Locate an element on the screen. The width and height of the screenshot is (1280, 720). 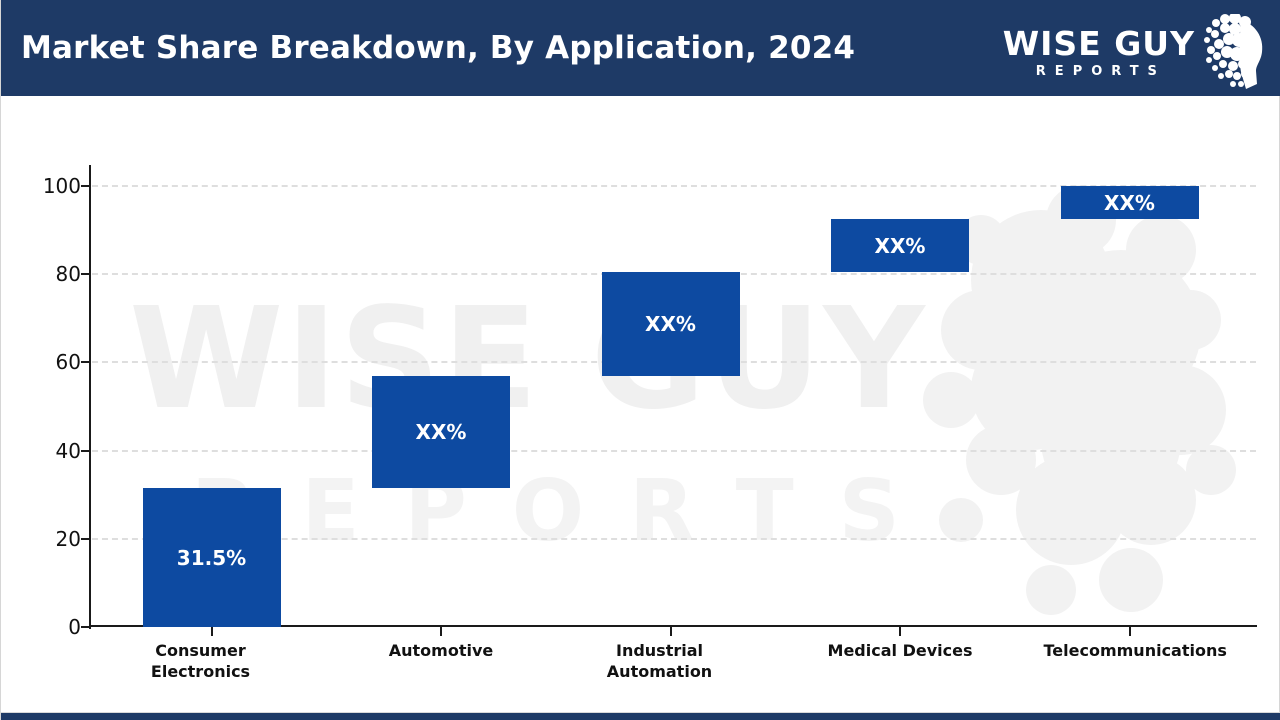
y-tick-label: 20 is located at coordinates (68, 538).